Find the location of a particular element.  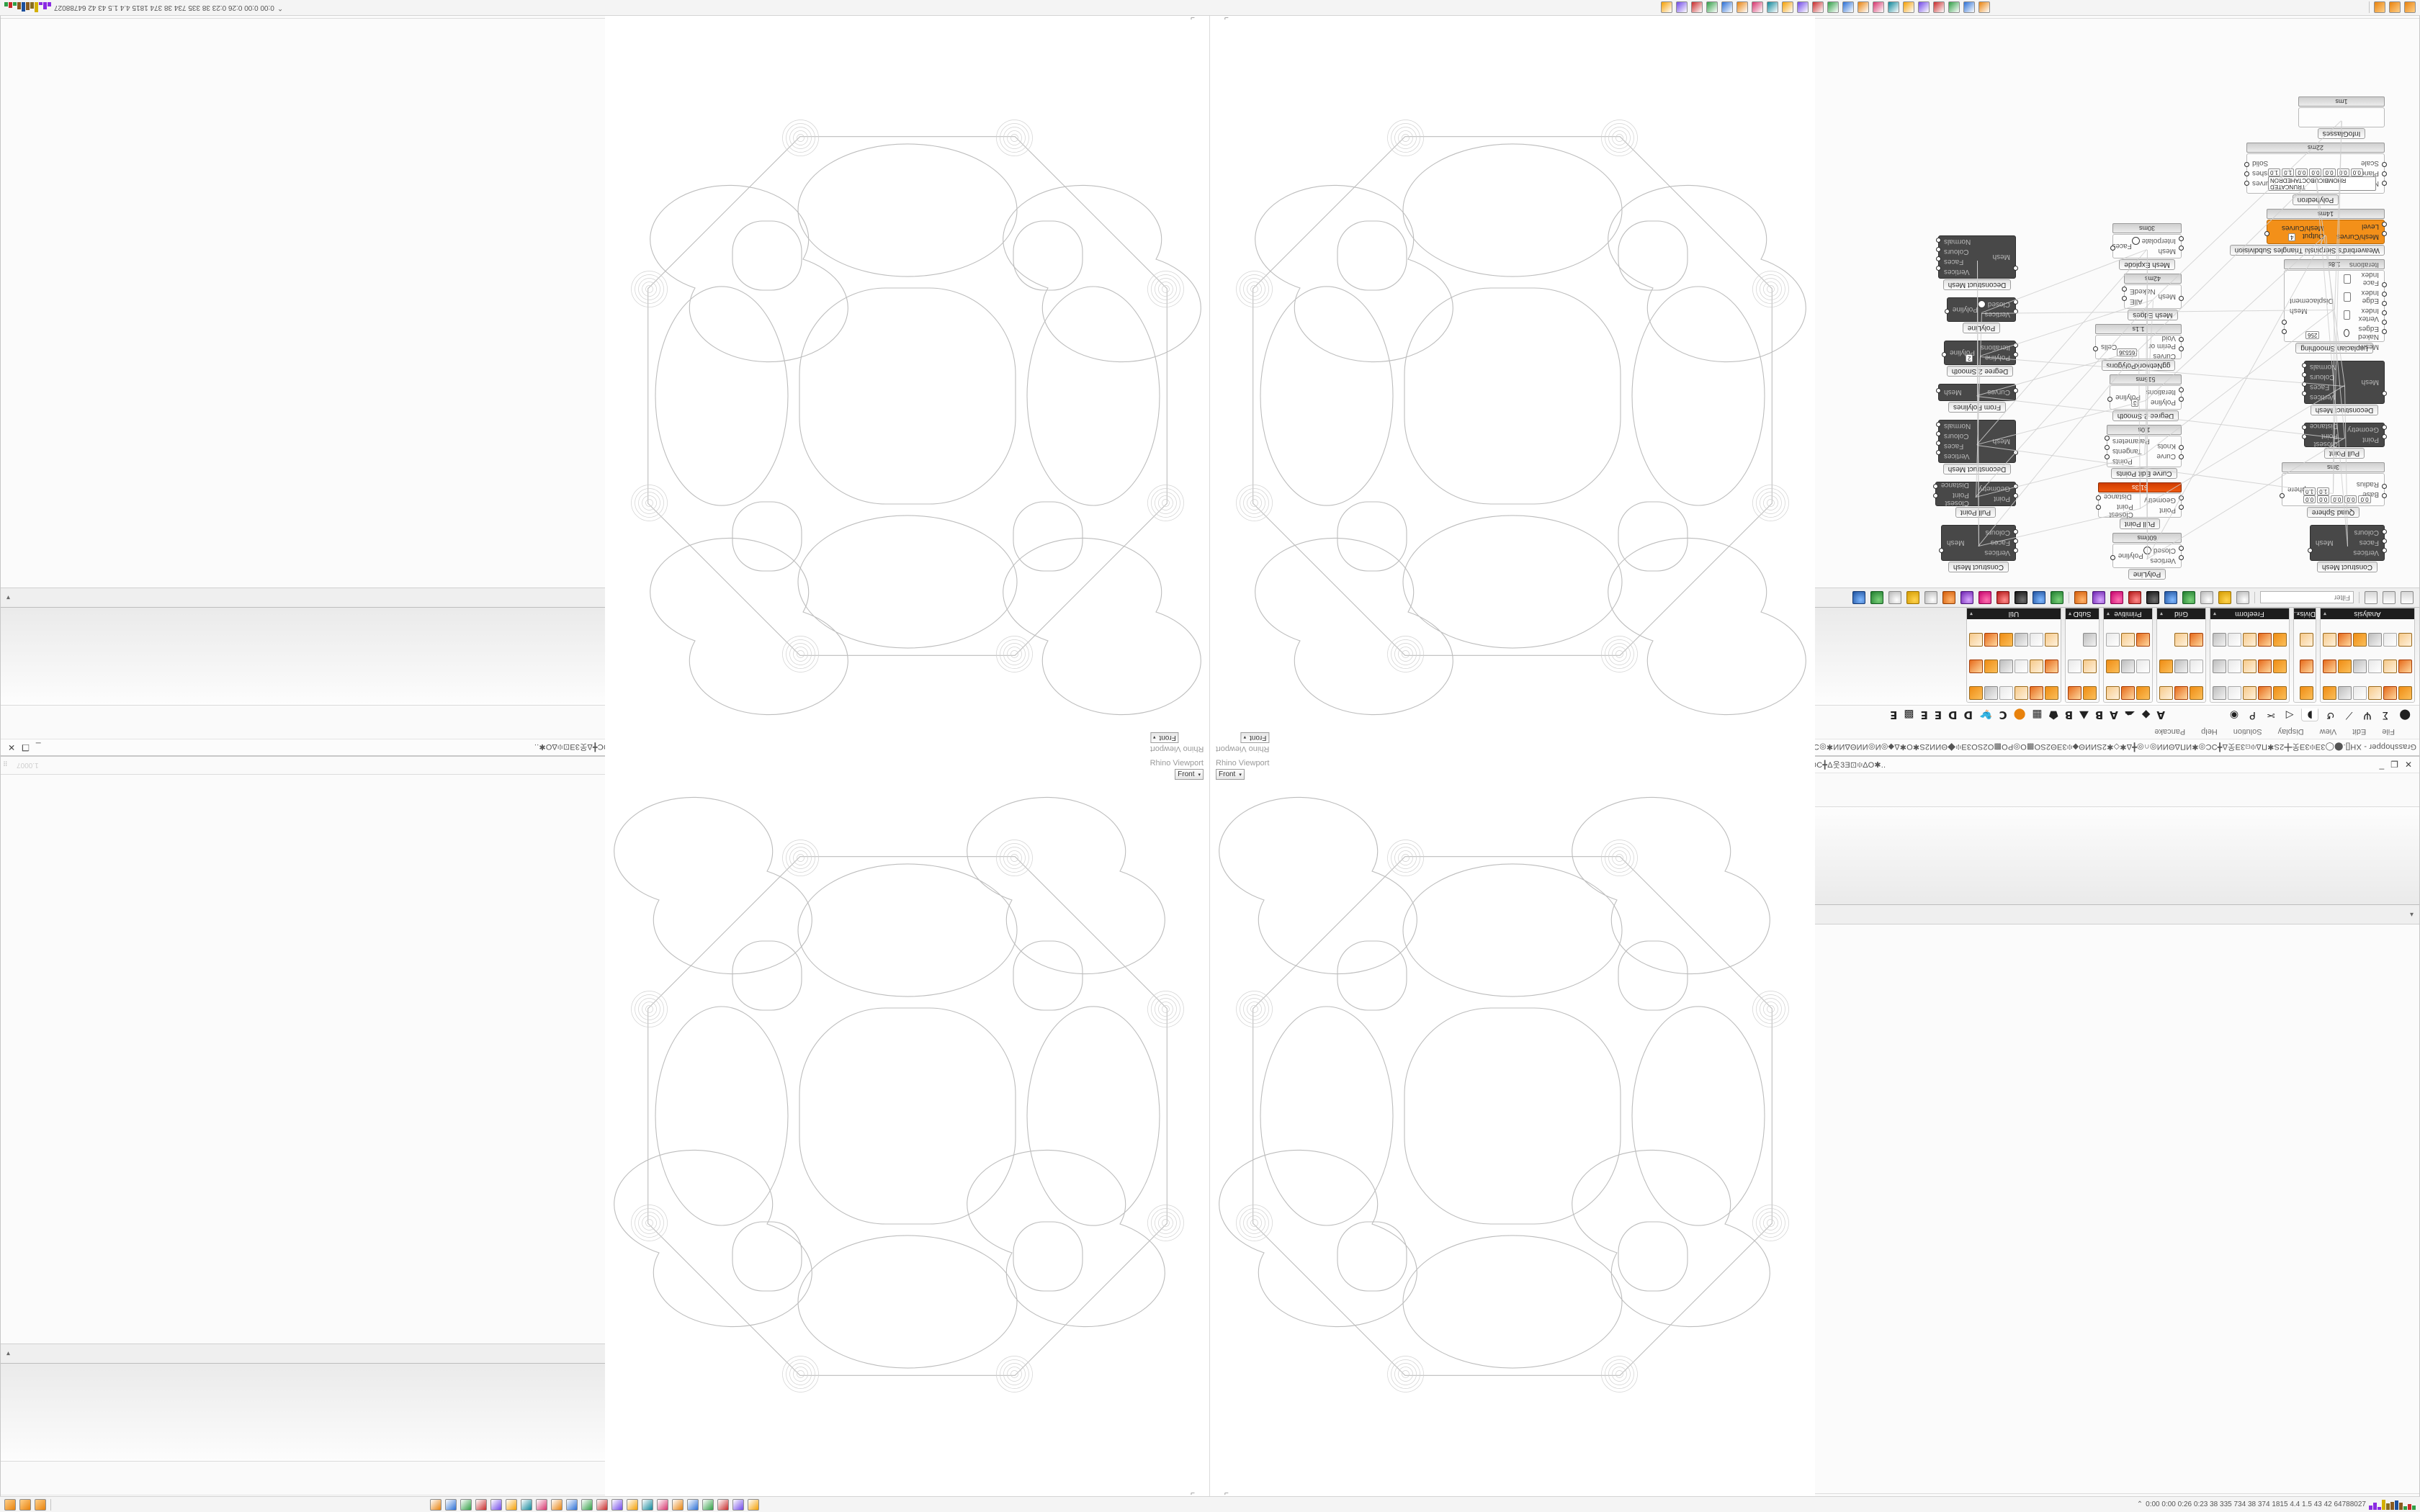

curve-icon: ↺ is located at coordinates (2330, 715).